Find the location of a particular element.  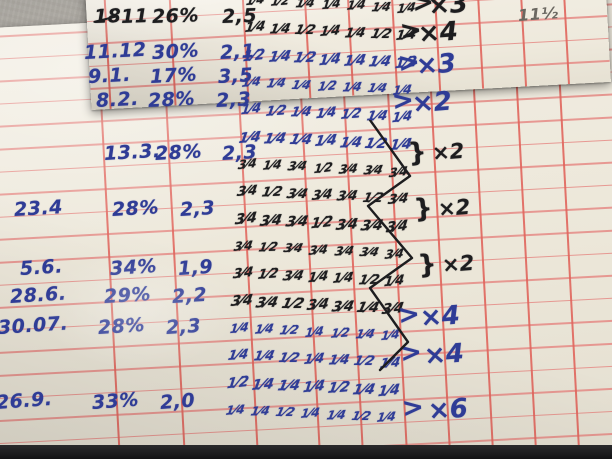

column-rule is located at coordinates (565, 42).